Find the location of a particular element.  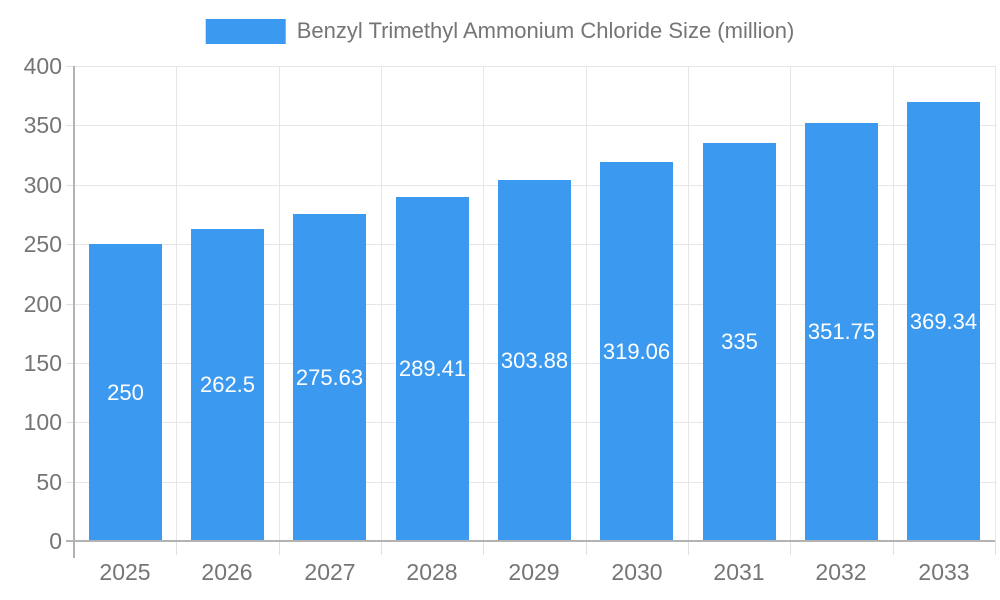

bar-value-label: 303.88 is located at coordinates (534, 360).